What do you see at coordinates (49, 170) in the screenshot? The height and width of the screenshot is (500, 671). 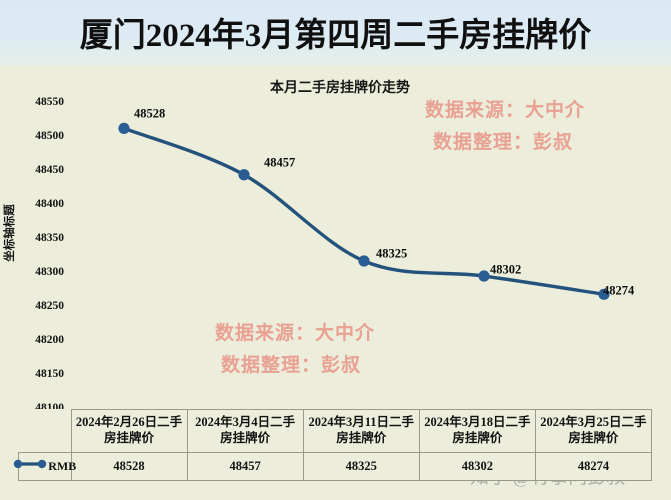 I see `y-tick-label: 48450` at bounding box center [49, 170].